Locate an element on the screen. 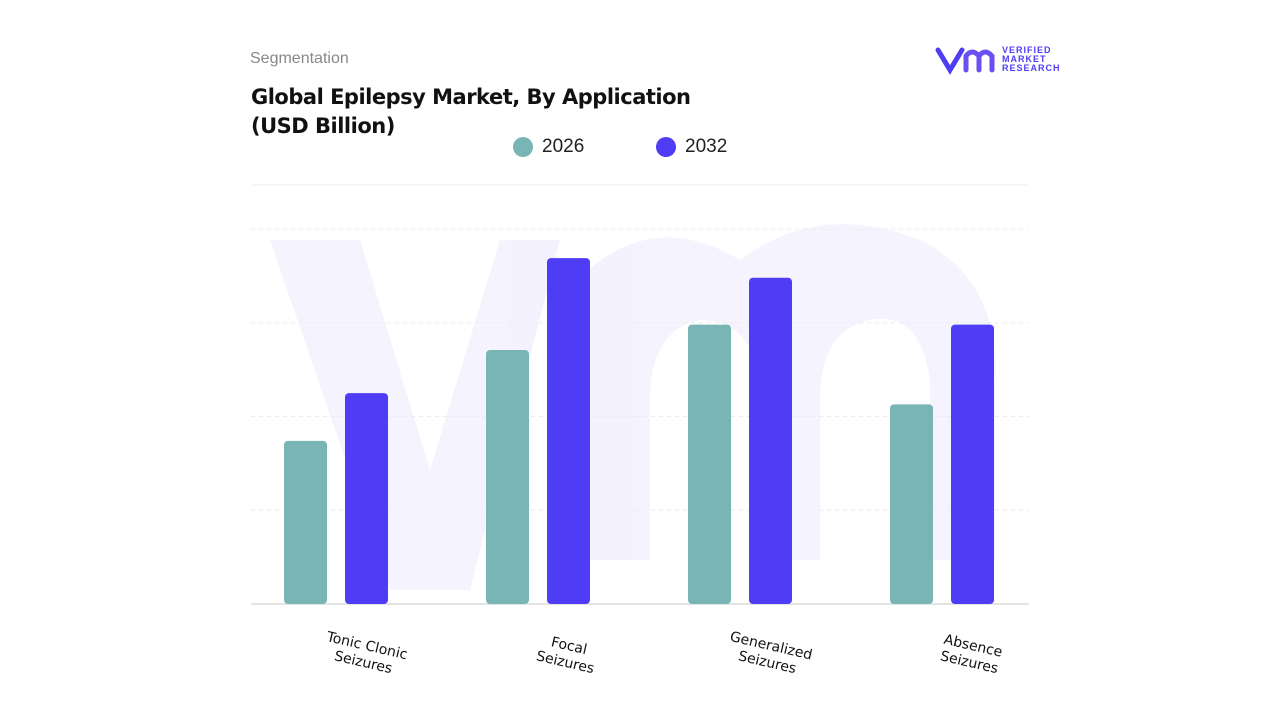 The image size is (1280, 720). logo-line: RESEARCH is located at coordinates (1031, 68).